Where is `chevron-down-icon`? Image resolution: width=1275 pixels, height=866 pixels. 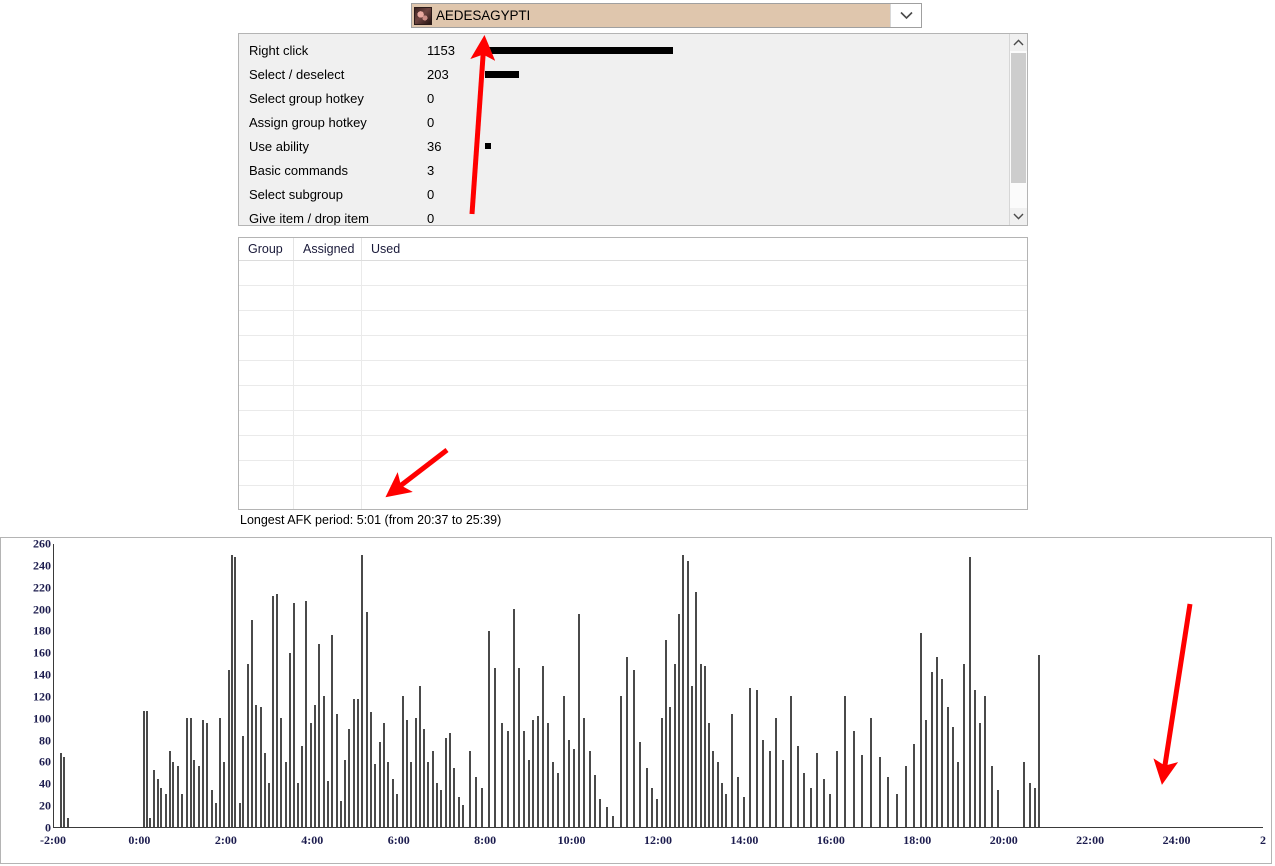
chevron-down-icon is located at coordinates (905, 15).